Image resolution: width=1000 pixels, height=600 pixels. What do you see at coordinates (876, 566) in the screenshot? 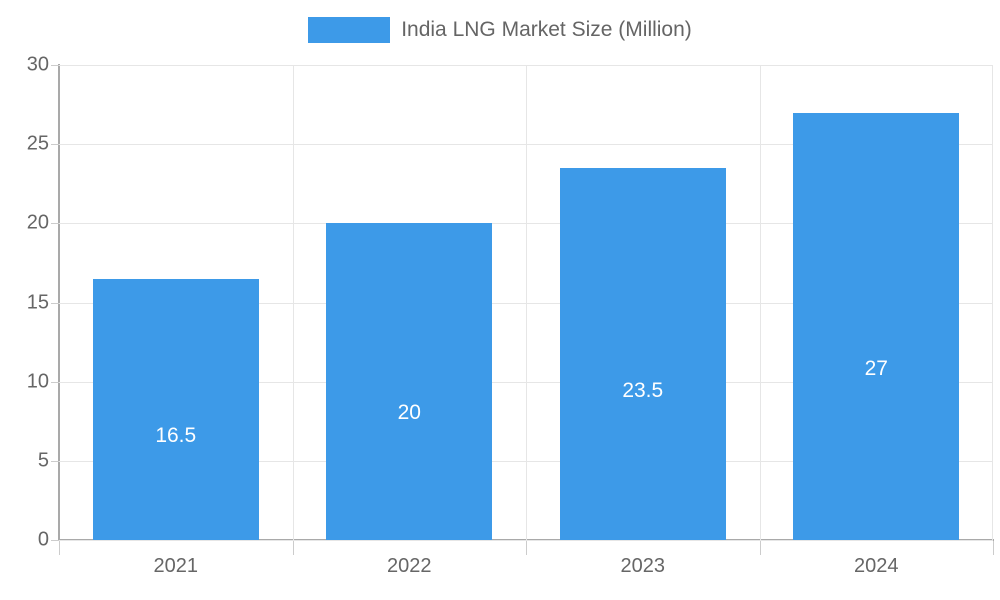
I see `x-axis-tick-label: 2024` at bounding box center [876, 566].